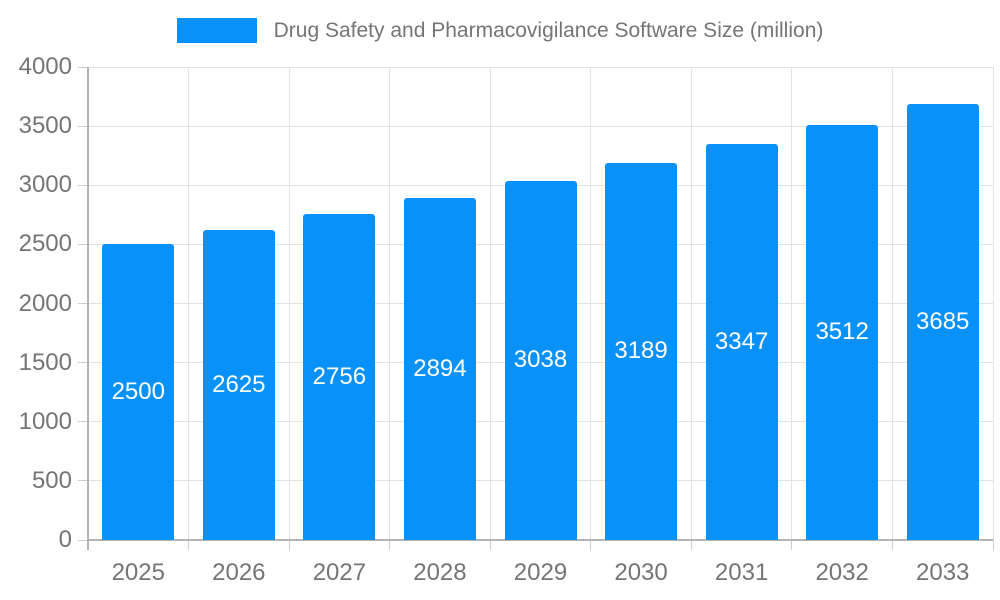 This screenshot has height=600, width=1000. What do you see at coordinates (138, 572) in the screenshot?
I see `x-tick-label: 2025` at bounding box center [138, 572].